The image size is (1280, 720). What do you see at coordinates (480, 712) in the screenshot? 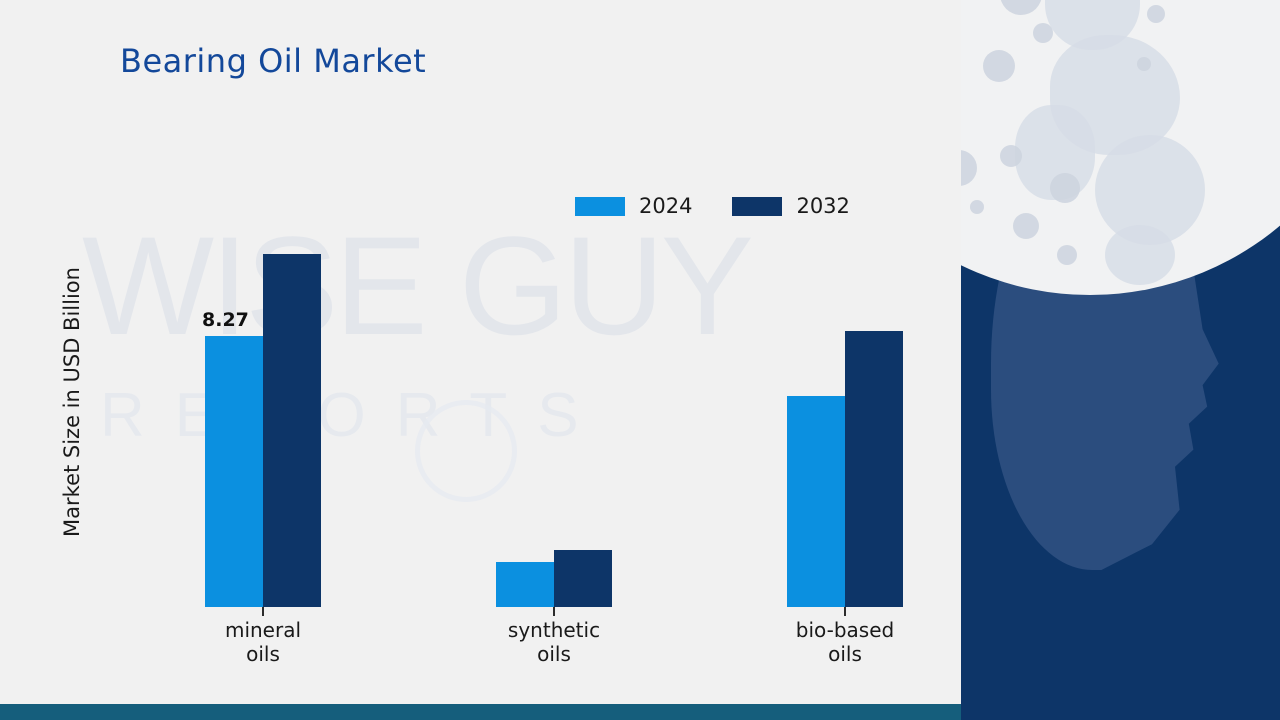
I see `footer-accent-bar` at bounding box center [480, 712].